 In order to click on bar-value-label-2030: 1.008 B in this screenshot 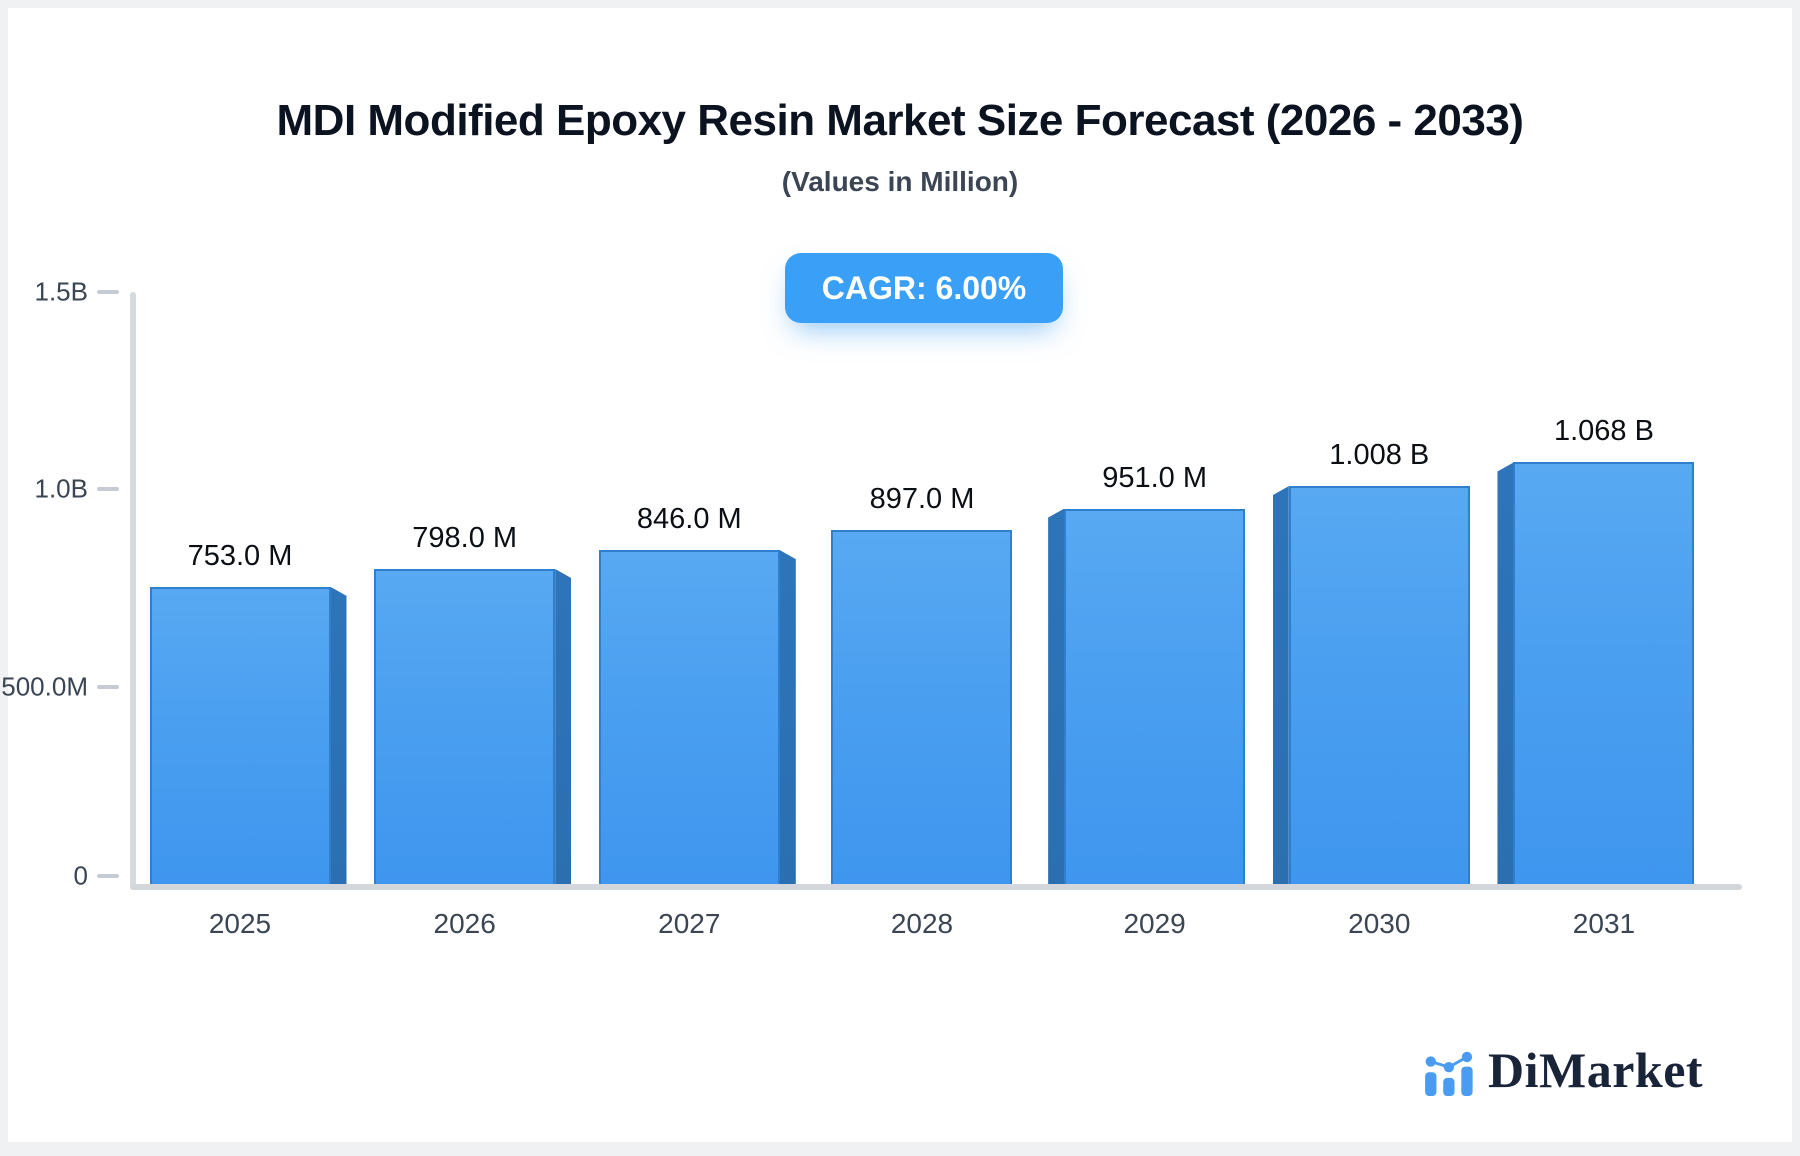, I will do `click(1379, 455)`.